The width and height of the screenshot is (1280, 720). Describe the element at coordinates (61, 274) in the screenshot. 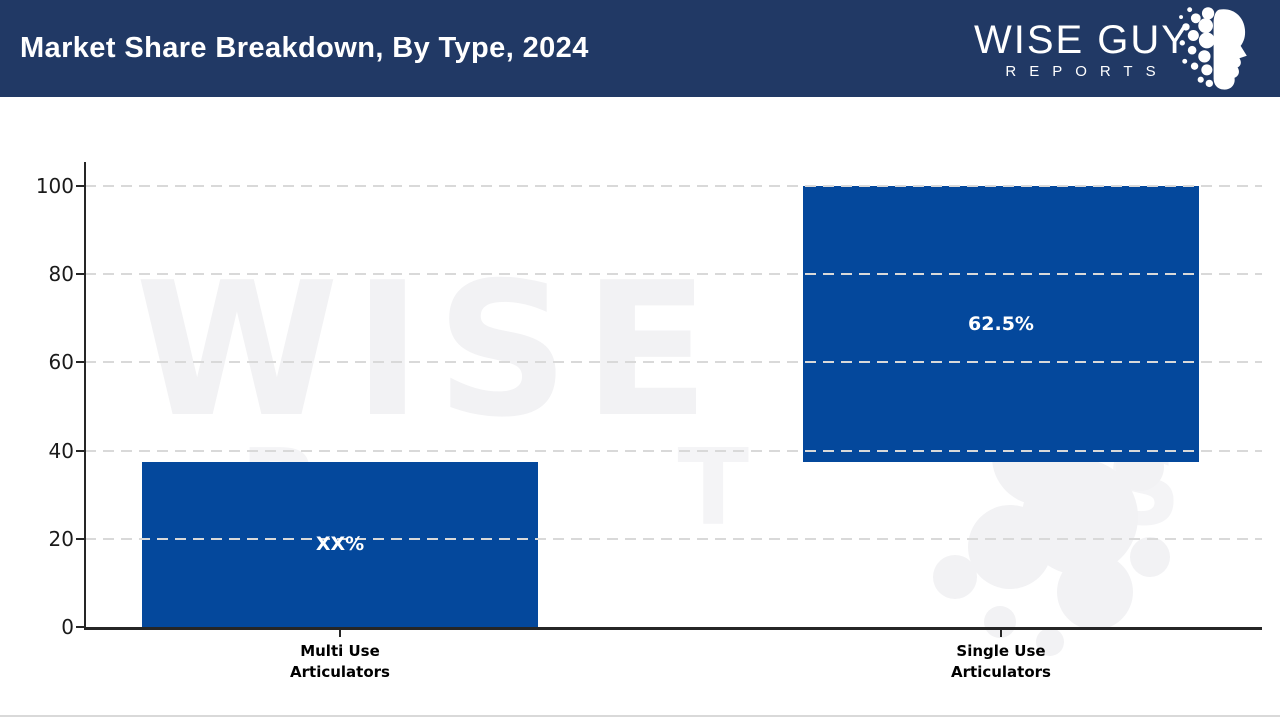

I see `y-tick-label-80: 80` at that location.